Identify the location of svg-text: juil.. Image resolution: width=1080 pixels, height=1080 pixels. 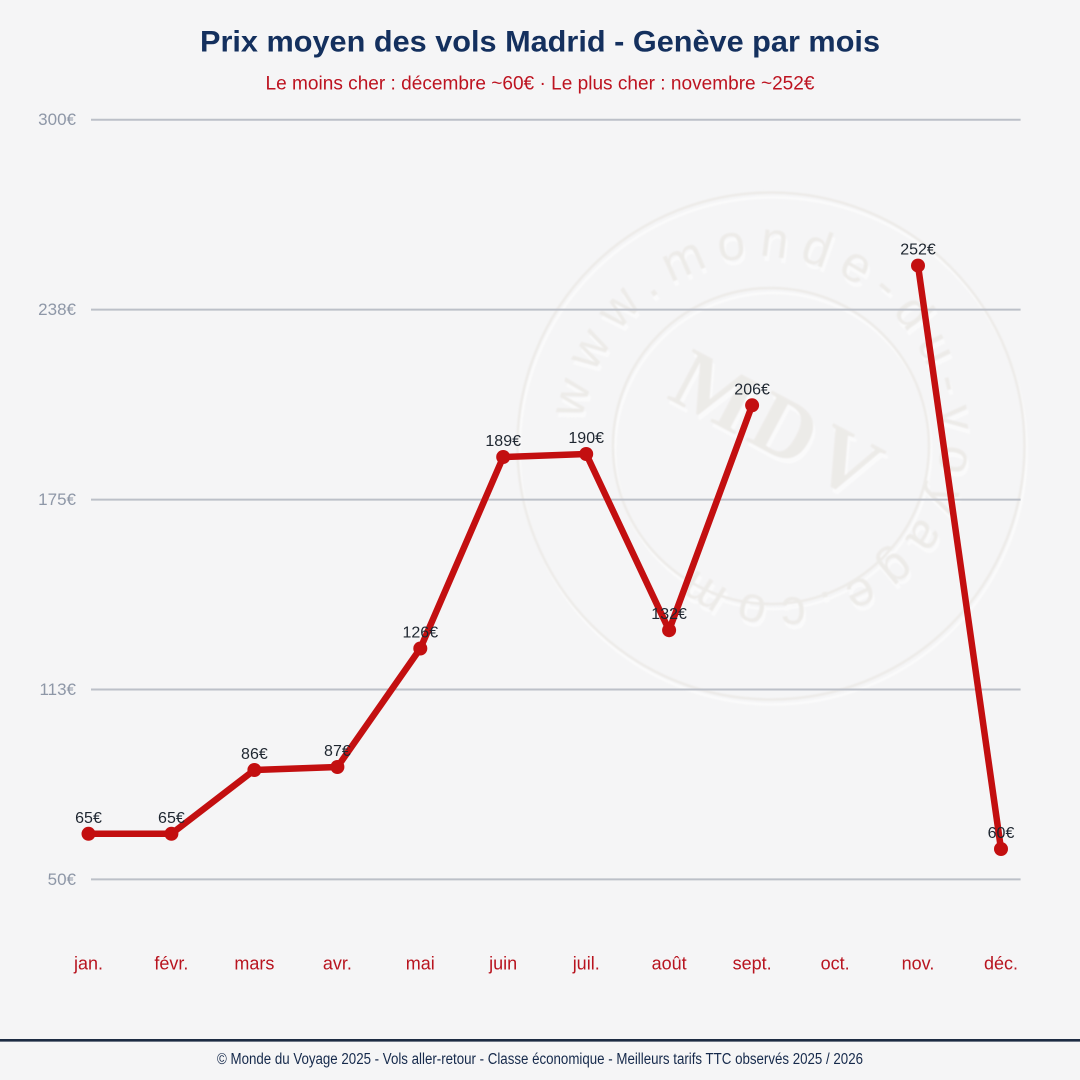
(586, 964).